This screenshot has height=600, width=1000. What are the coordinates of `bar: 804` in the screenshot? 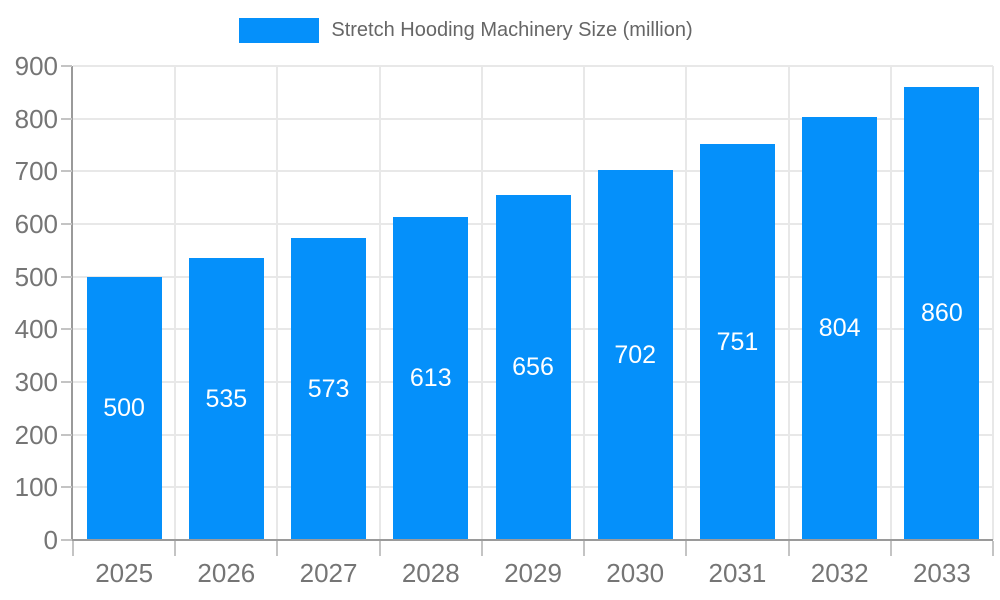 It's located at (840, 328).